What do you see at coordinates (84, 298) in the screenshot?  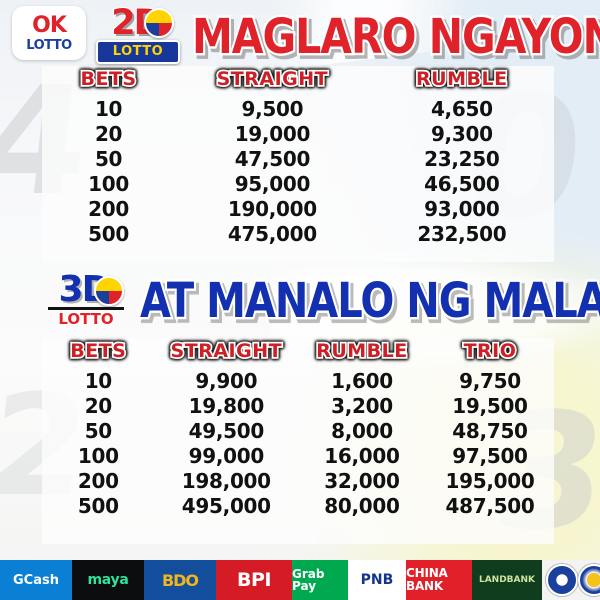 I see `lotto-3d-logo: 3D LOTTO` at bounding box center [84, 298].